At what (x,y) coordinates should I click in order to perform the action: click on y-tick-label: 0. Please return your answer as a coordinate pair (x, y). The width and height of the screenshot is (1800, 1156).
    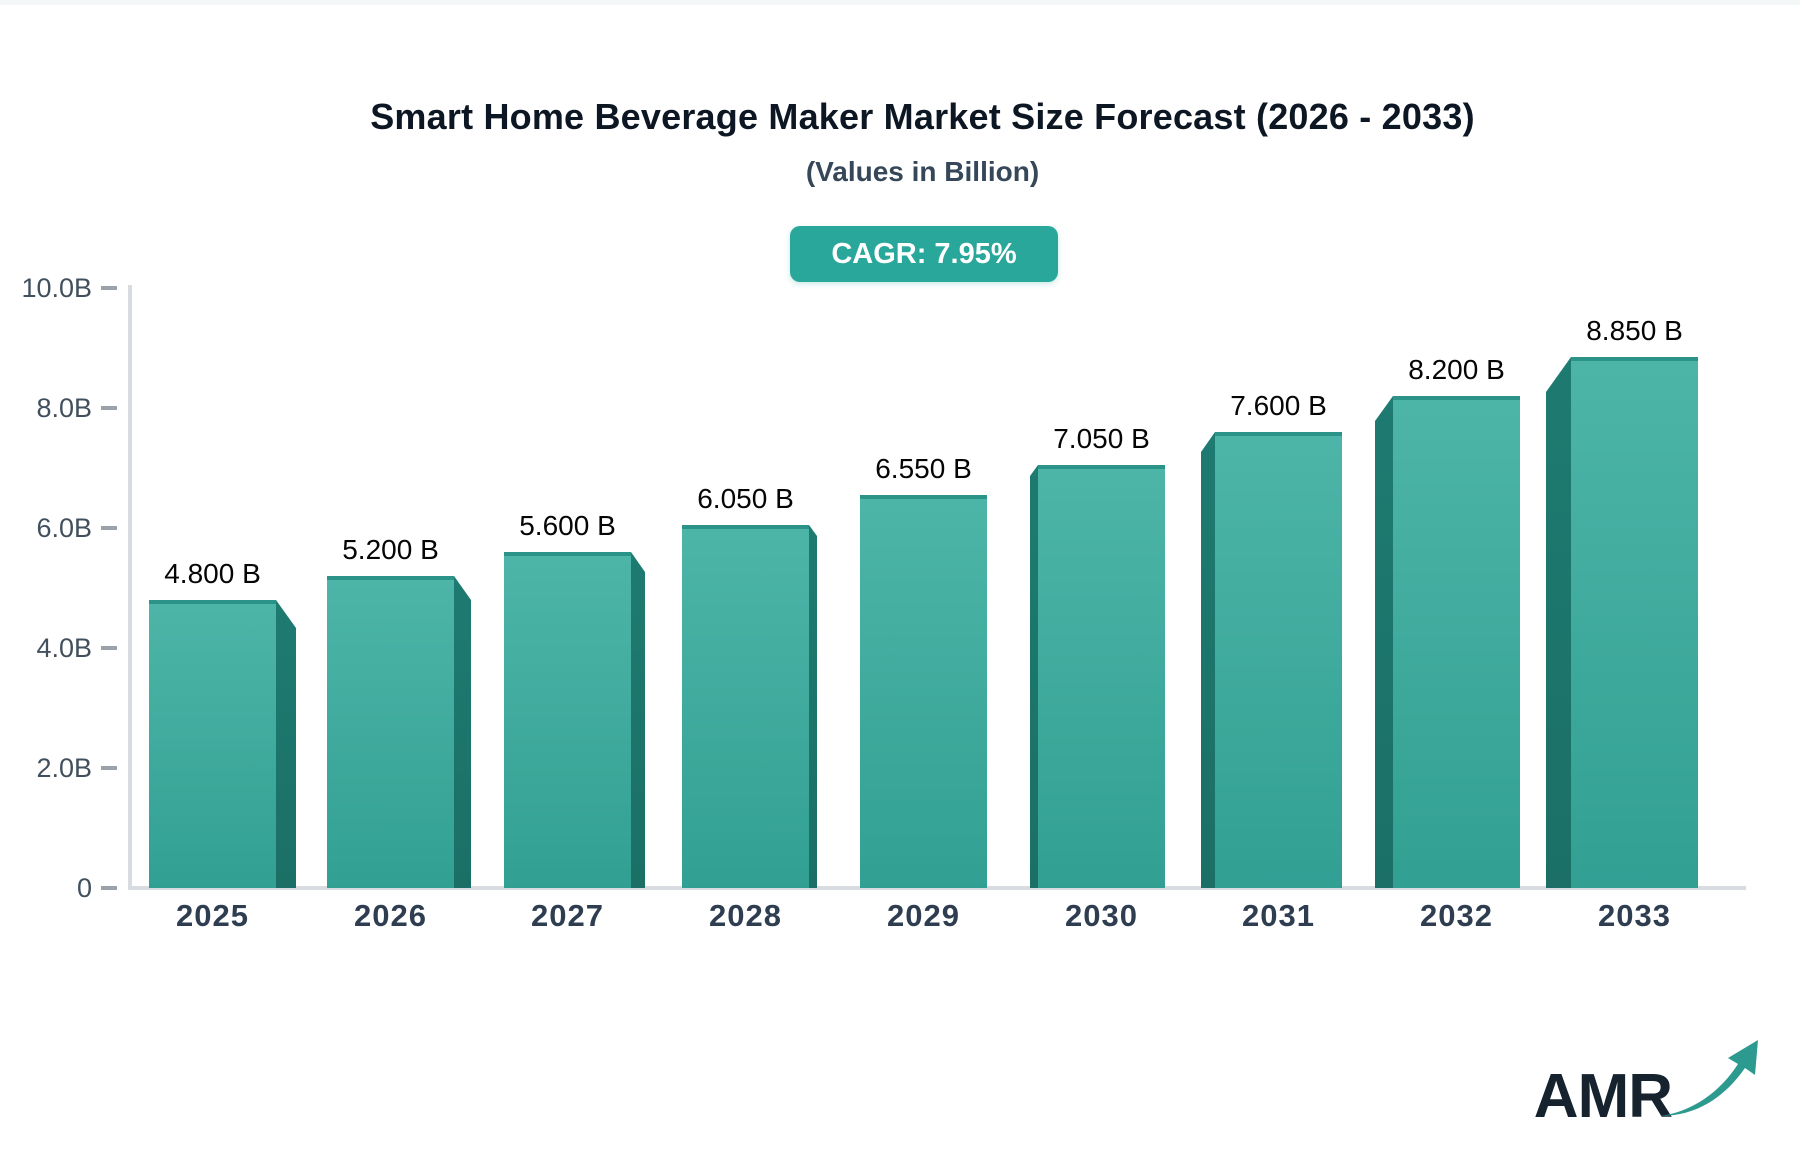
    Looking at the image, I should click on (84, 888).